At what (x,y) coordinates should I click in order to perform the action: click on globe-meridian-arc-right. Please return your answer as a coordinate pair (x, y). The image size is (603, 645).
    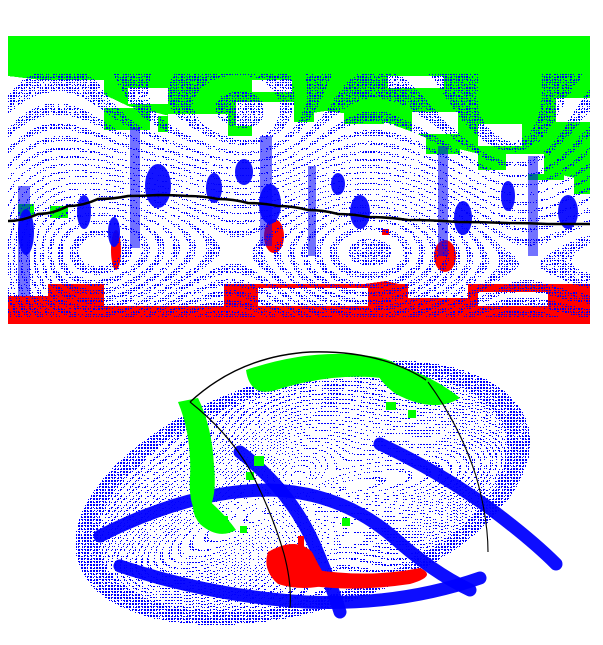
    Looking at the image, I should click on (458, 467).